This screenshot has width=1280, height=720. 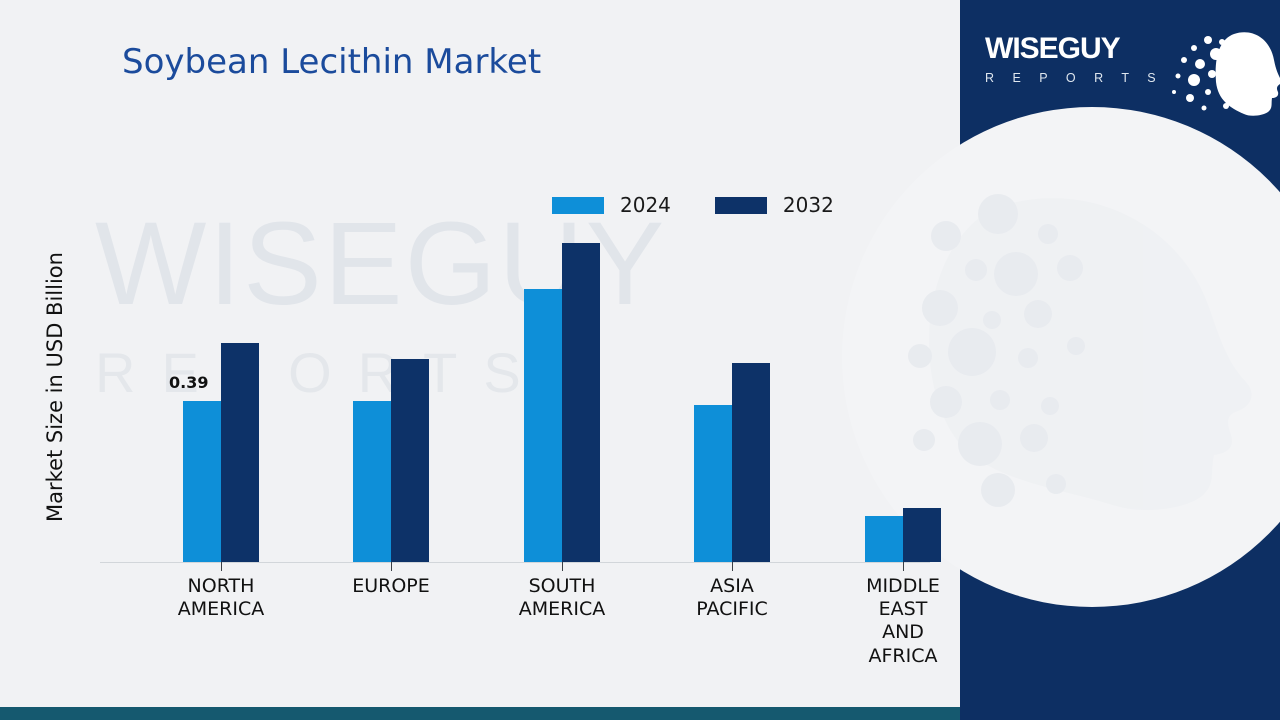 I want to click on logo-head-dots-icon, so click(x=1226, y=74).